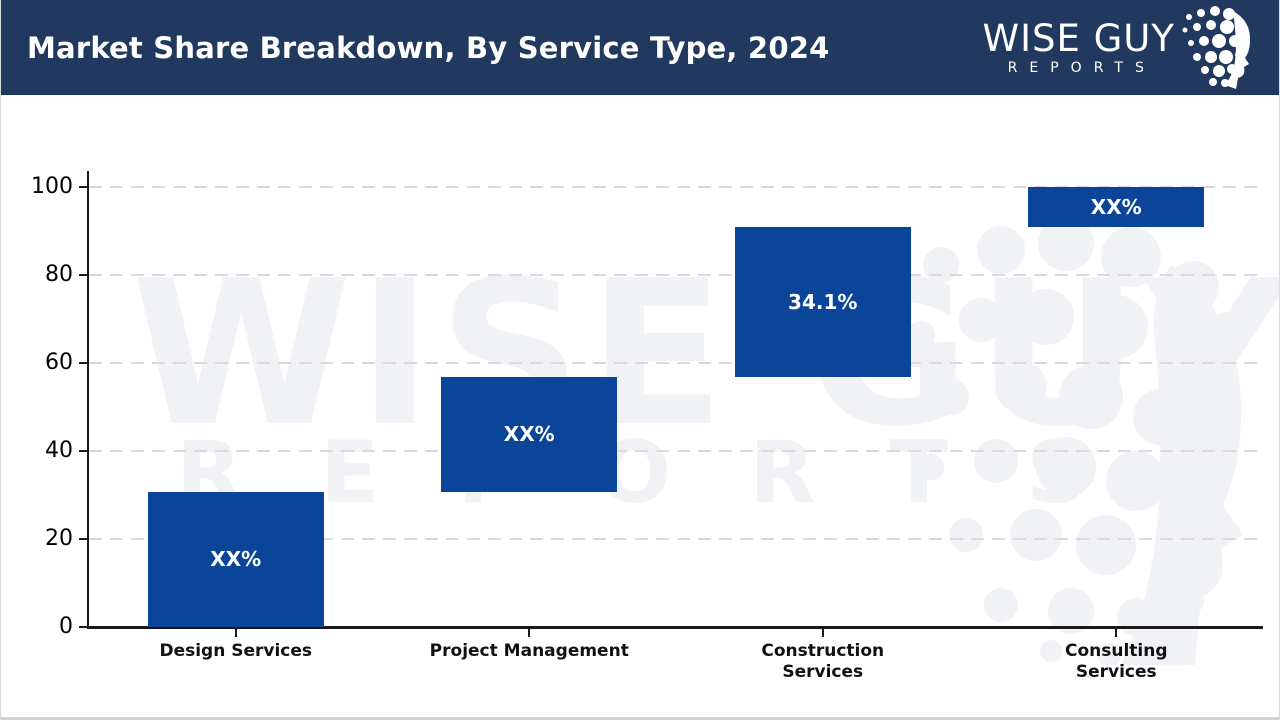 This screenshot has width=1280, height=720. What do you see at coordinates (1116, 651) in the screenshot?
I see `category-label-line: Consulting` at bounding box center [1116, 651].